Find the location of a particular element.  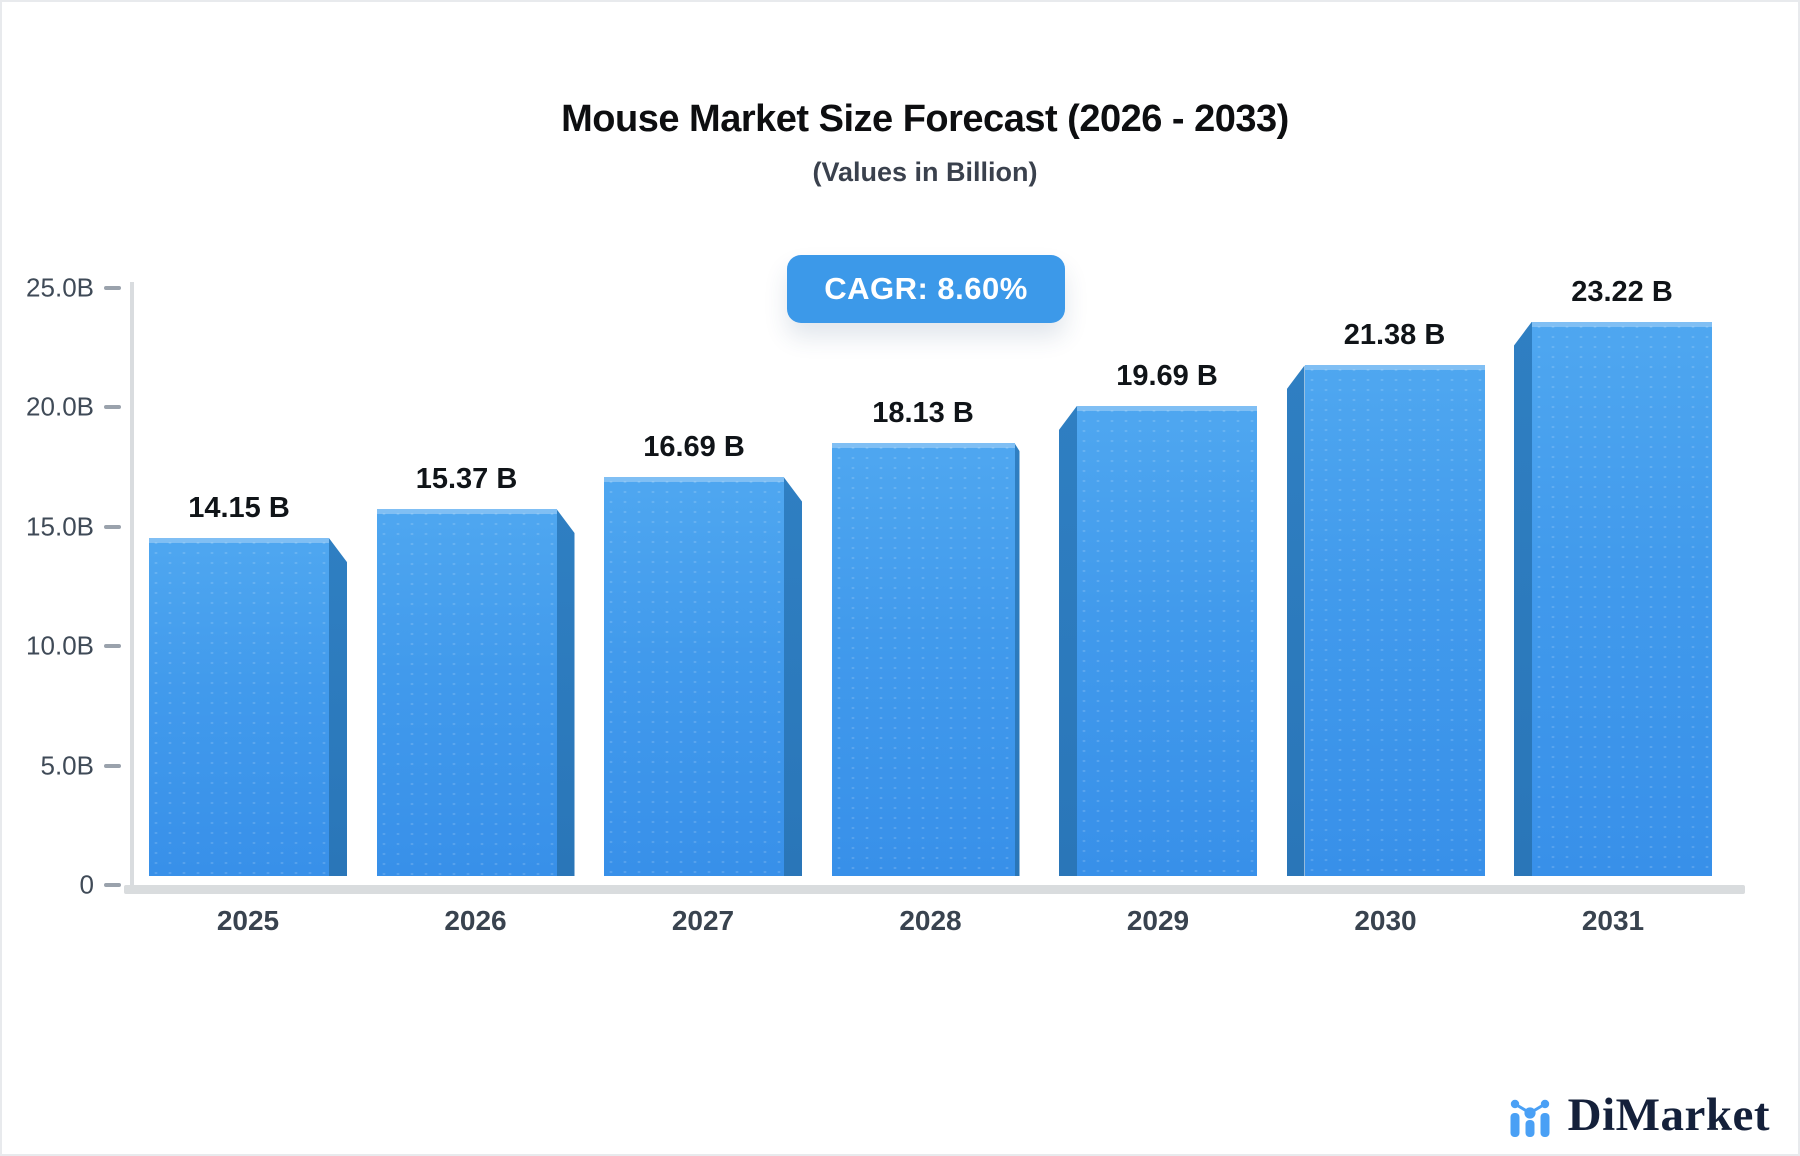

y-tick-label: 15.0B is located at coordinates (60, 526).